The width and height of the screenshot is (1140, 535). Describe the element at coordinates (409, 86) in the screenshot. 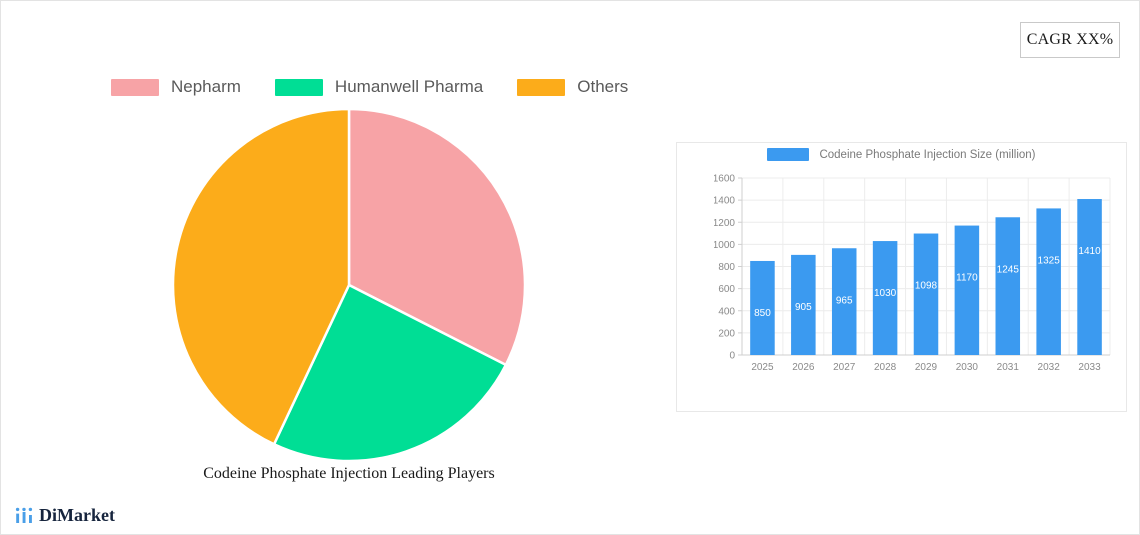

I see `pie-legend-label: Humanwell Pharma` at that location.